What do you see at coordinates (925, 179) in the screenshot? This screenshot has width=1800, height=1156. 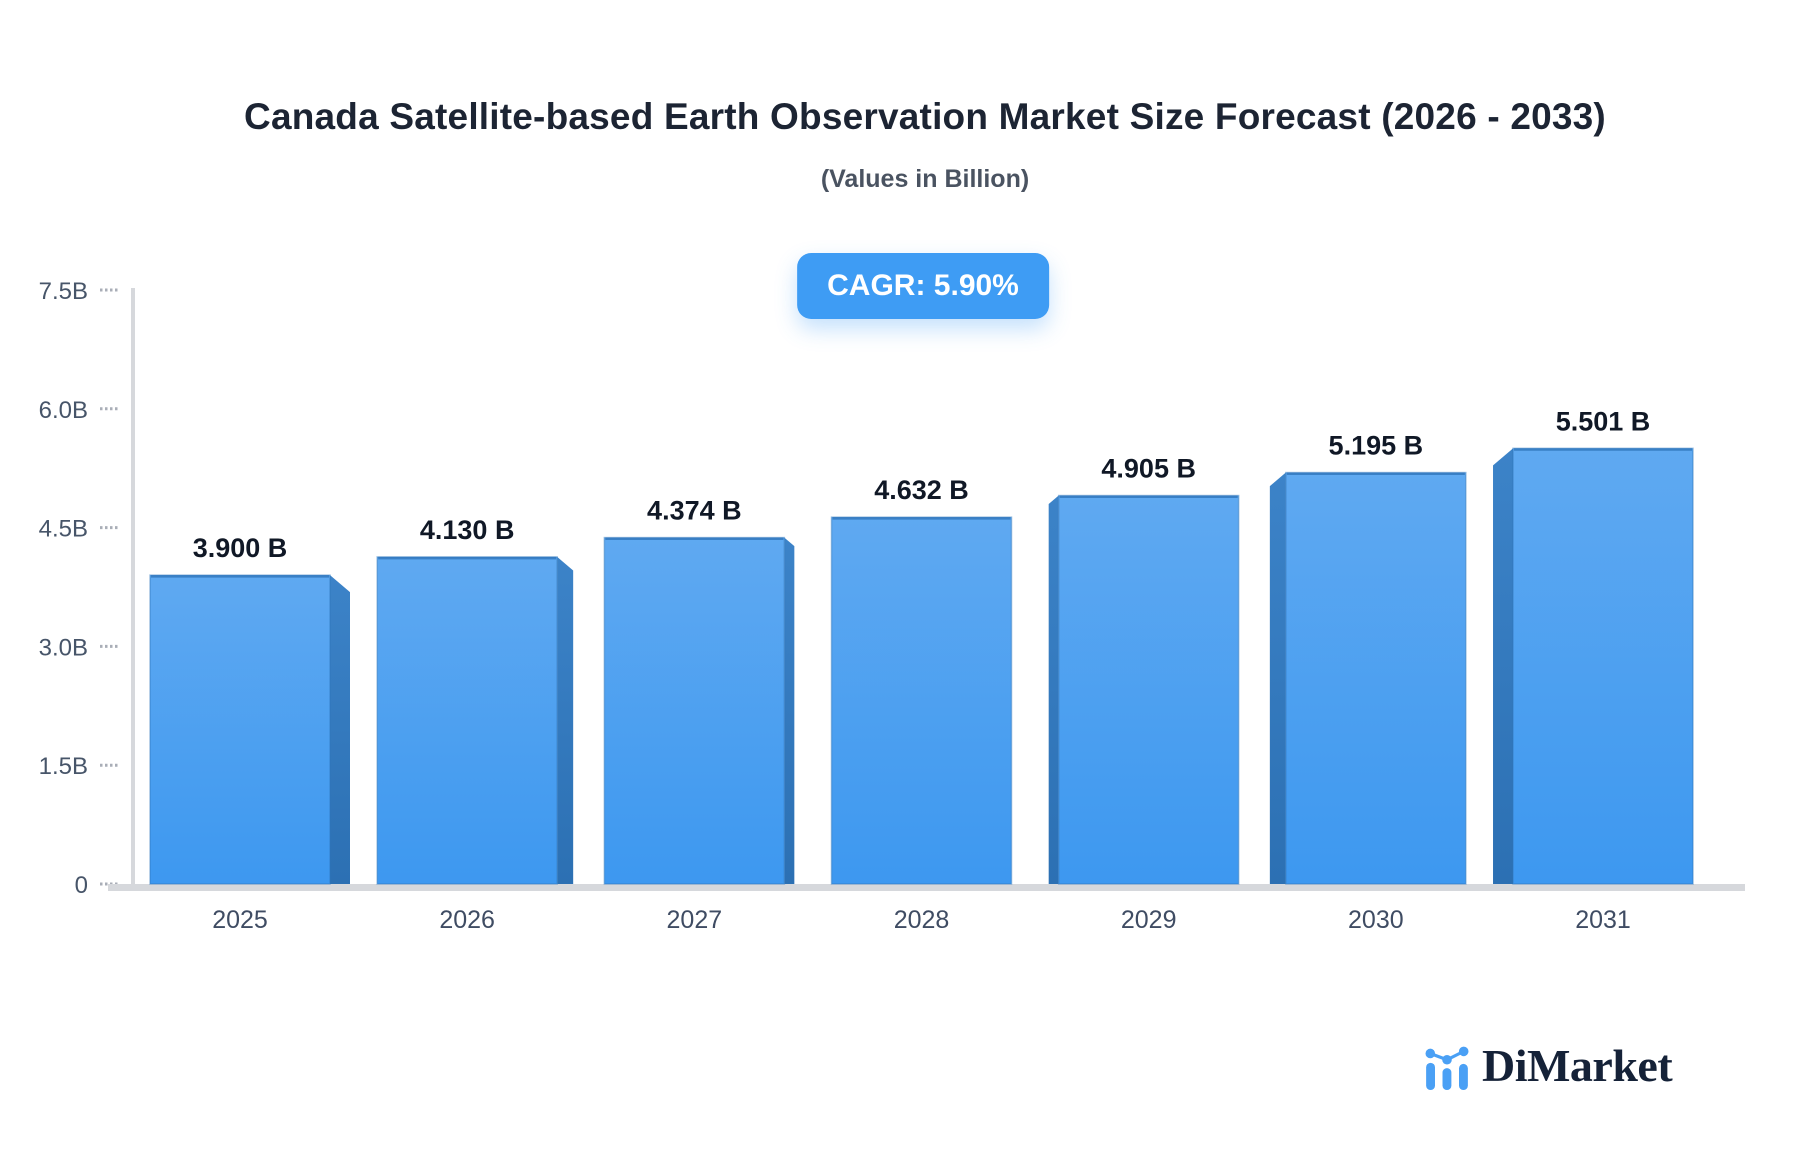 I see `chart-subtitle: (Values in Billion)` at bounding box center [925, 179].